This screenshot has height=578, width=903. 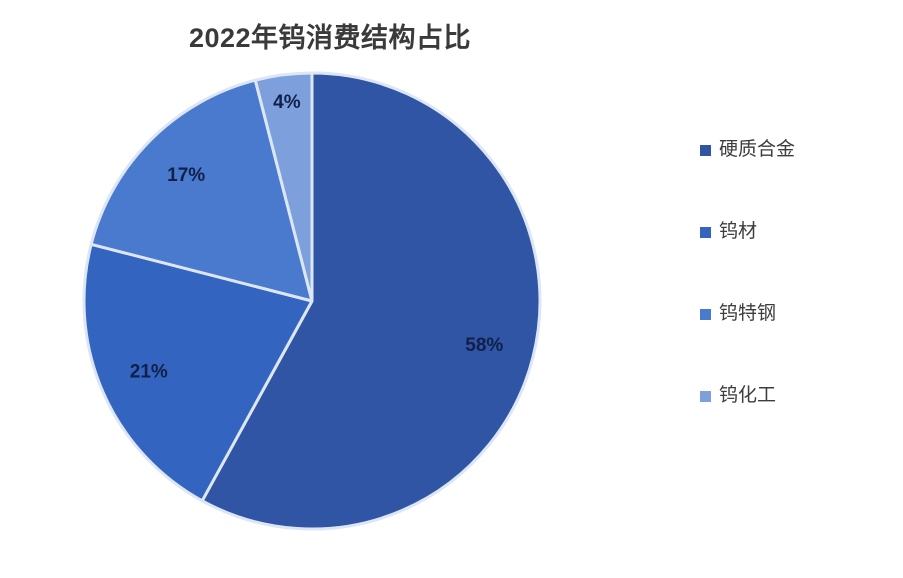 What do you see at coordinates (186, 175) in the screenshot?
I see `pie-slice-label: 17%` at bounding box center [186, 175].